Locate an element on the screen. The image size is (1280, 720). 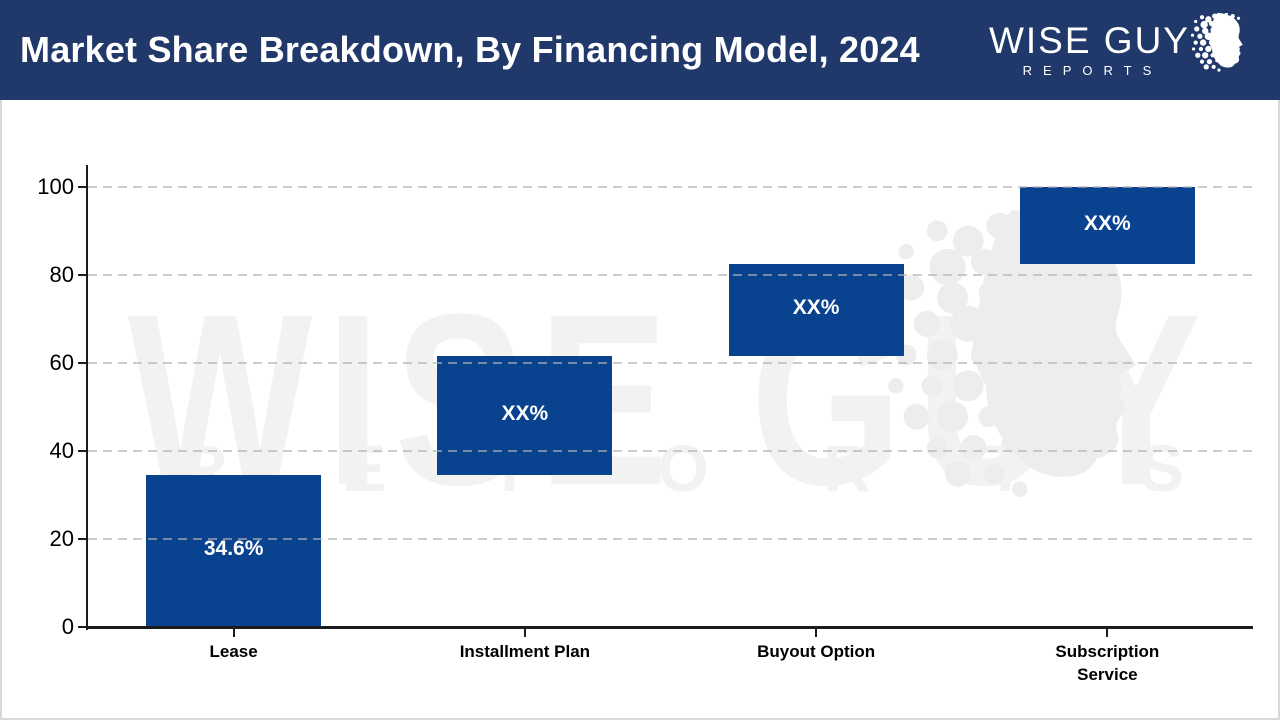
watermark-face-icon is located at coordinates (1025, 391).